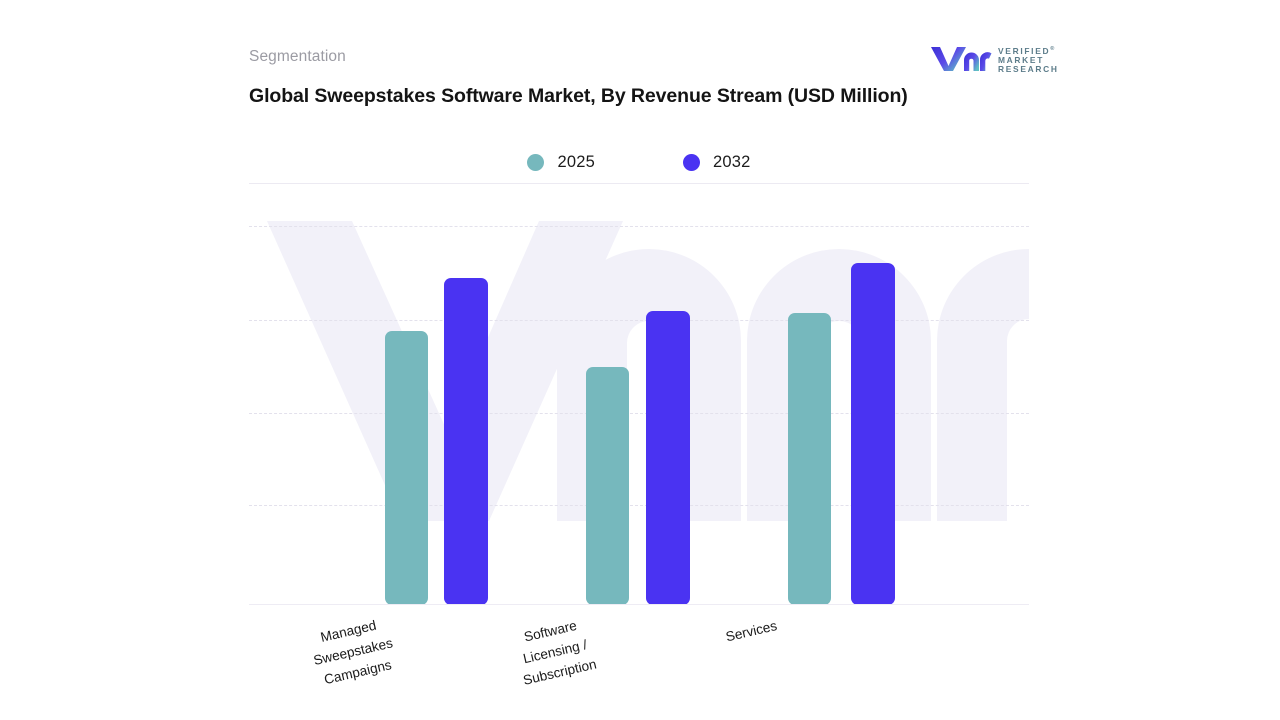 The width and height of the screenshot is (1280, 720). I want to click on bar-licensing-2025, so click(607, 486).